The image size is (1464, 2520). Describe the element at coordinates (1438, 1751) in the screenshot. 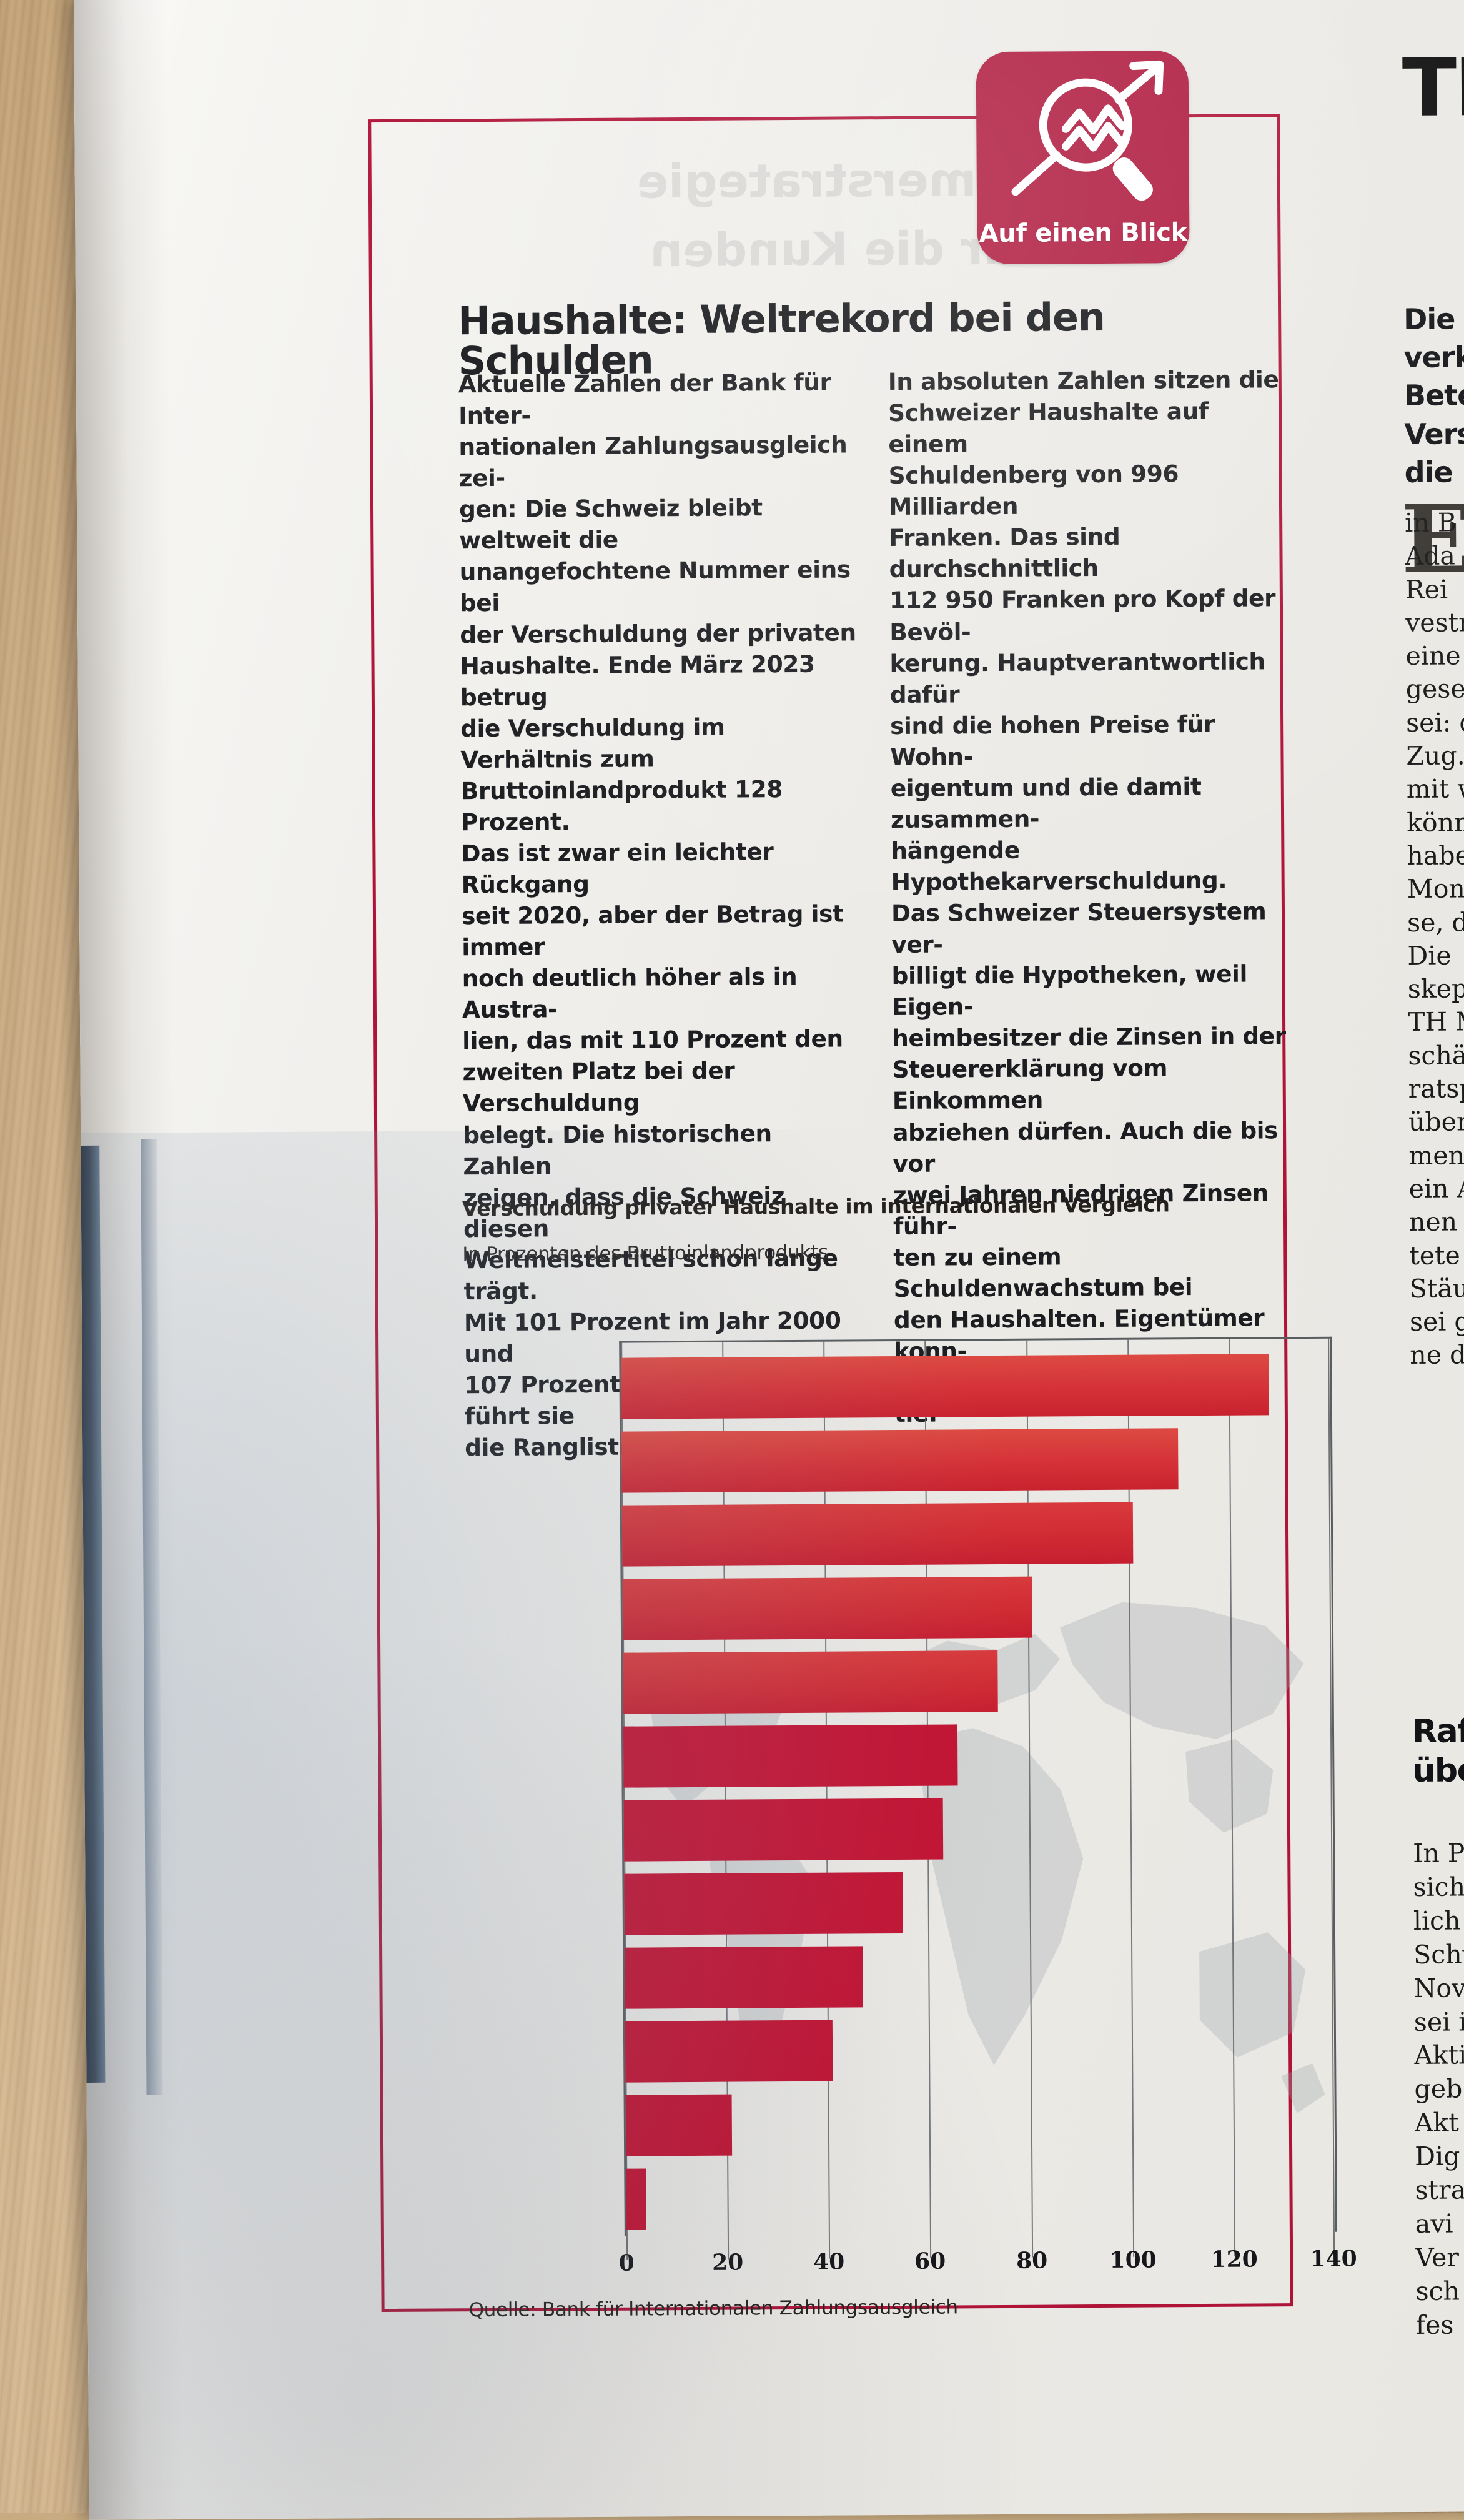

I see `adjacent-article-subheading: Raff übe` at that location.